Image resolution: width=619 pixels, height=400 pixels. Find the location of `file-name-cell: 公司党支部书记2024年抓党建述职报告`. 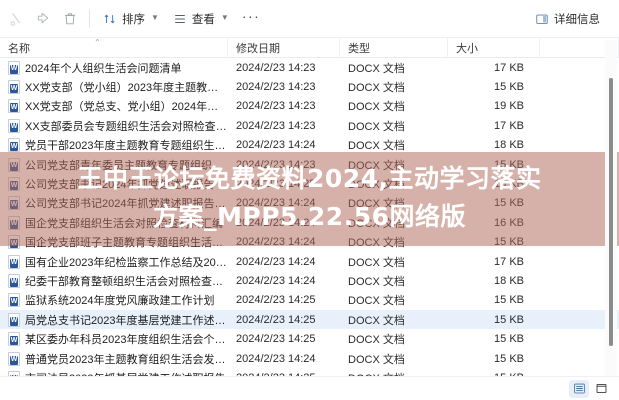

file-name-cell: 公司党支部书记2024年抓党建述职报告 is located at coordinates (114, 184).